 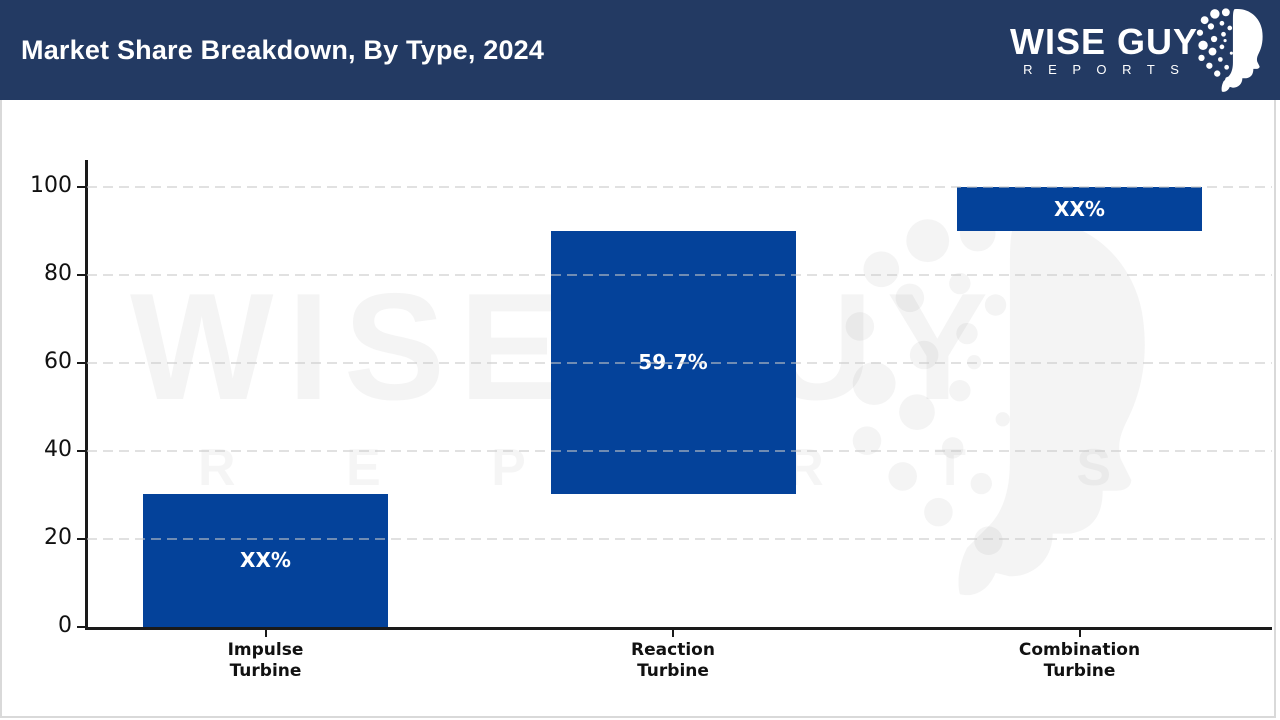 What do you see at coordinates (58, 537) in the screenshot?
I see `y-axis-tick-label: 20` at bounding box center [58, 537].